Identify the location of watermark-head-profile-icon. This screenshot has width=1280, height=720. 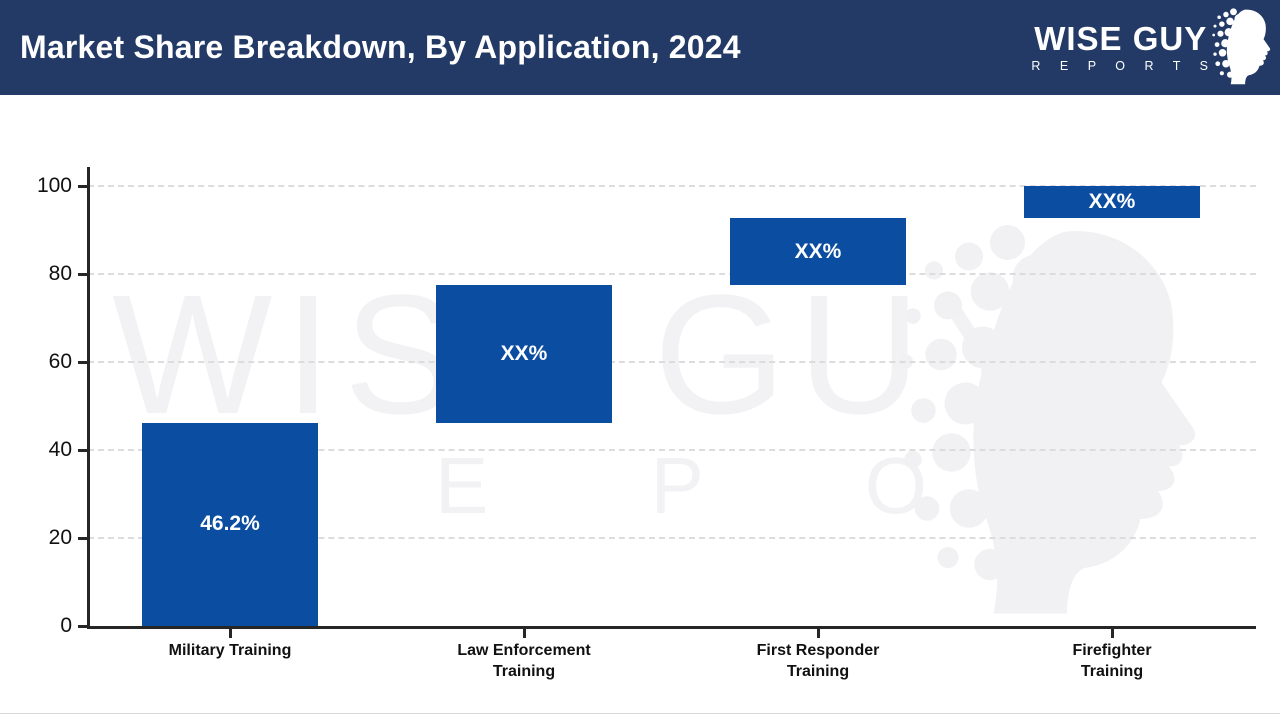
(1047, 419).